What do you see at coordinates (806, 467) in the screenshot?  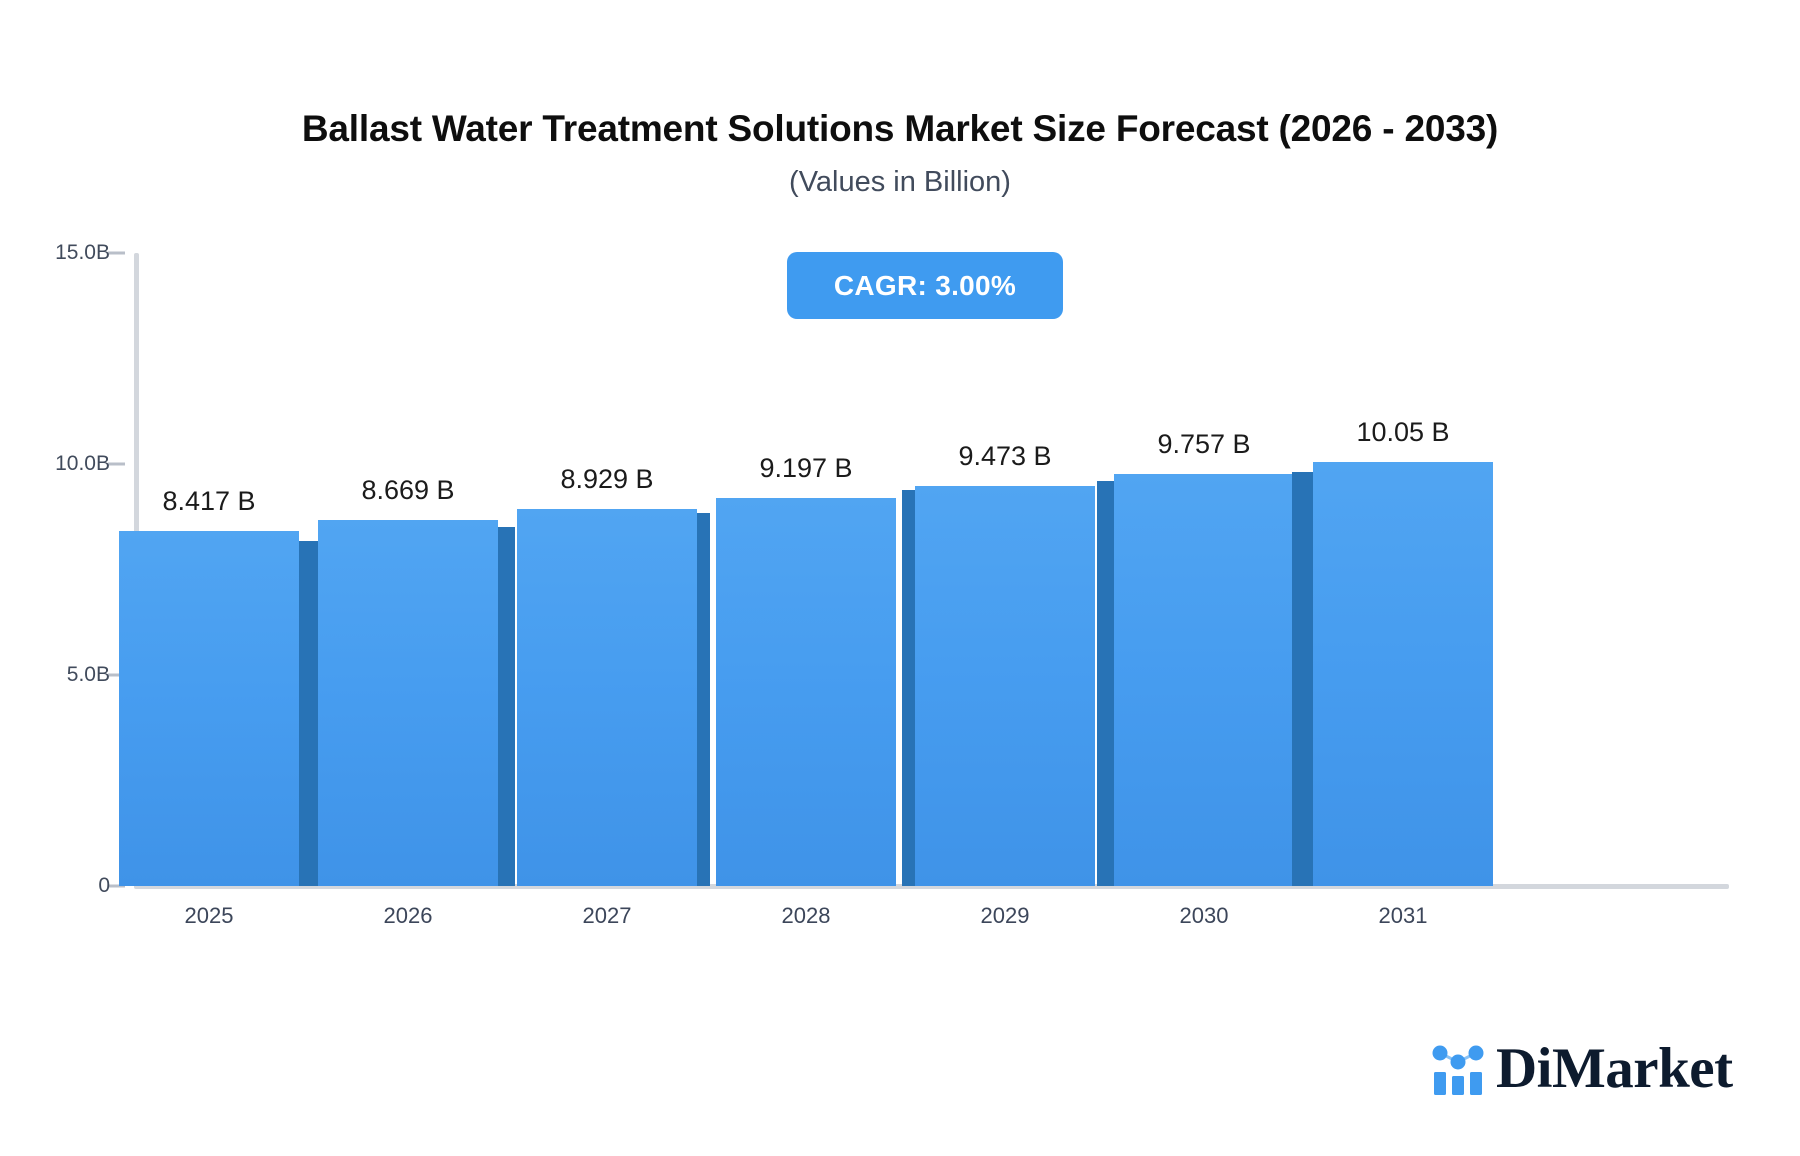 I see `bar-value-label: 9.197 B` at bounding box center [806, 467].